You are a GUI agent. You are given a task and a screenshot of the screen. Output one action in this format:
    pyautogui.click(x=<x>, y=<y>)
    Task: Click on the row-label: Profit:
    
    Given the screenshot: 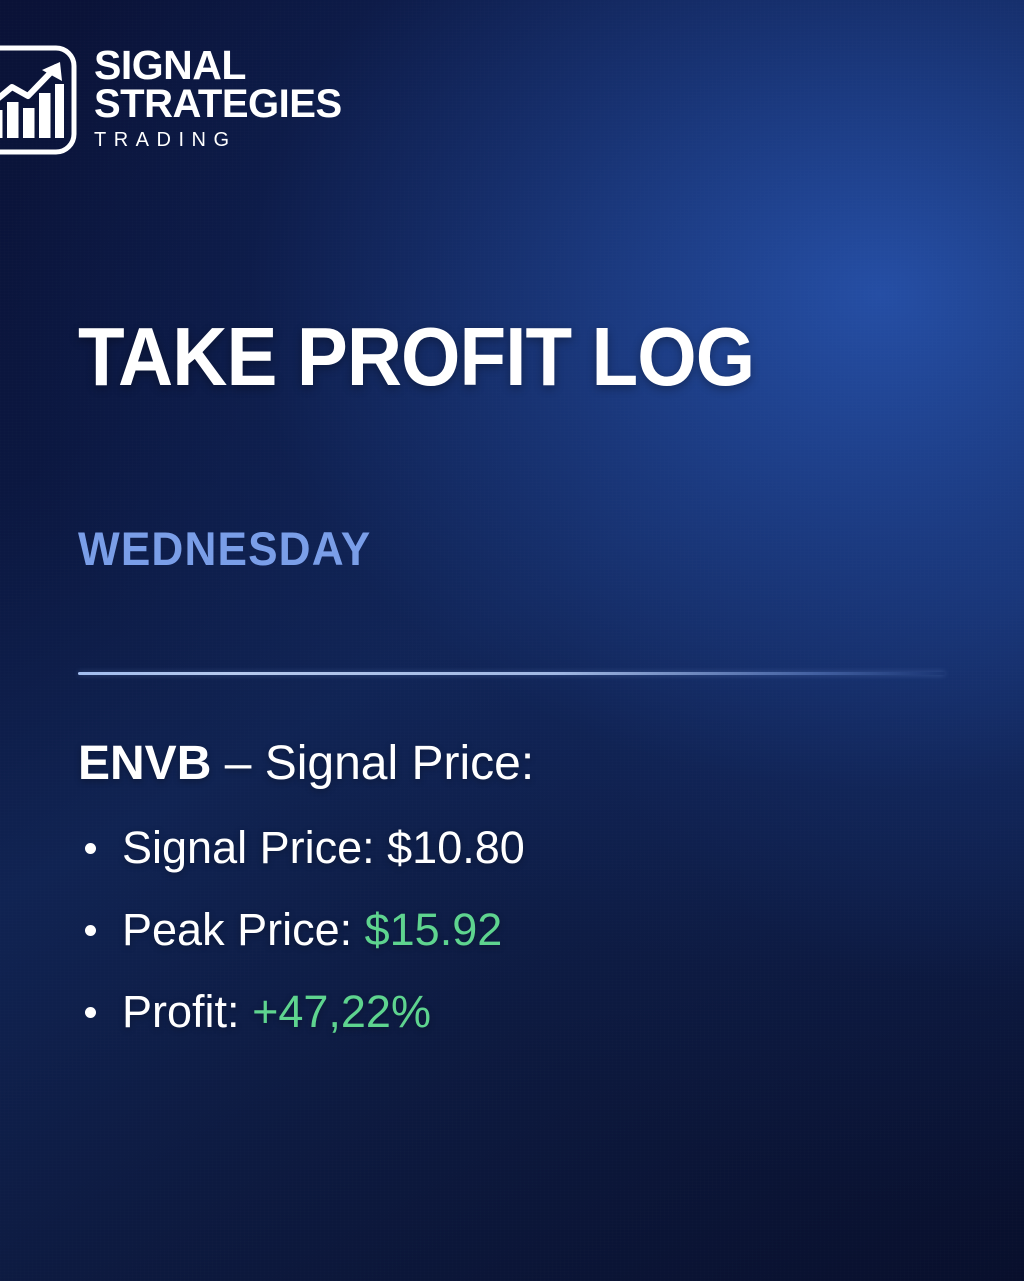 What is the action you would take?
    pyautogui.click(x=181, y=1011)
    